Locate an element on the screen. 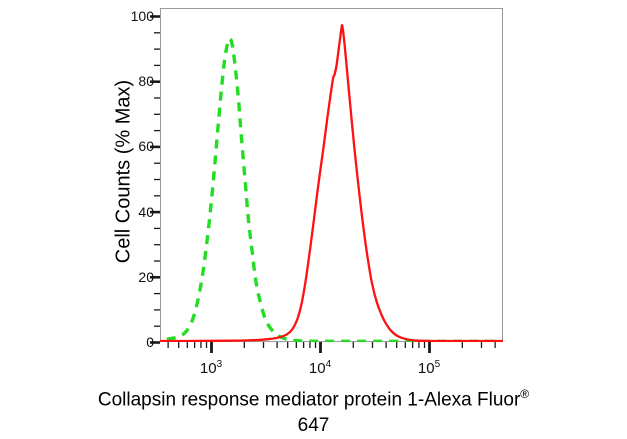  x-tick-label: 104 is located at coordinates (320, 368).